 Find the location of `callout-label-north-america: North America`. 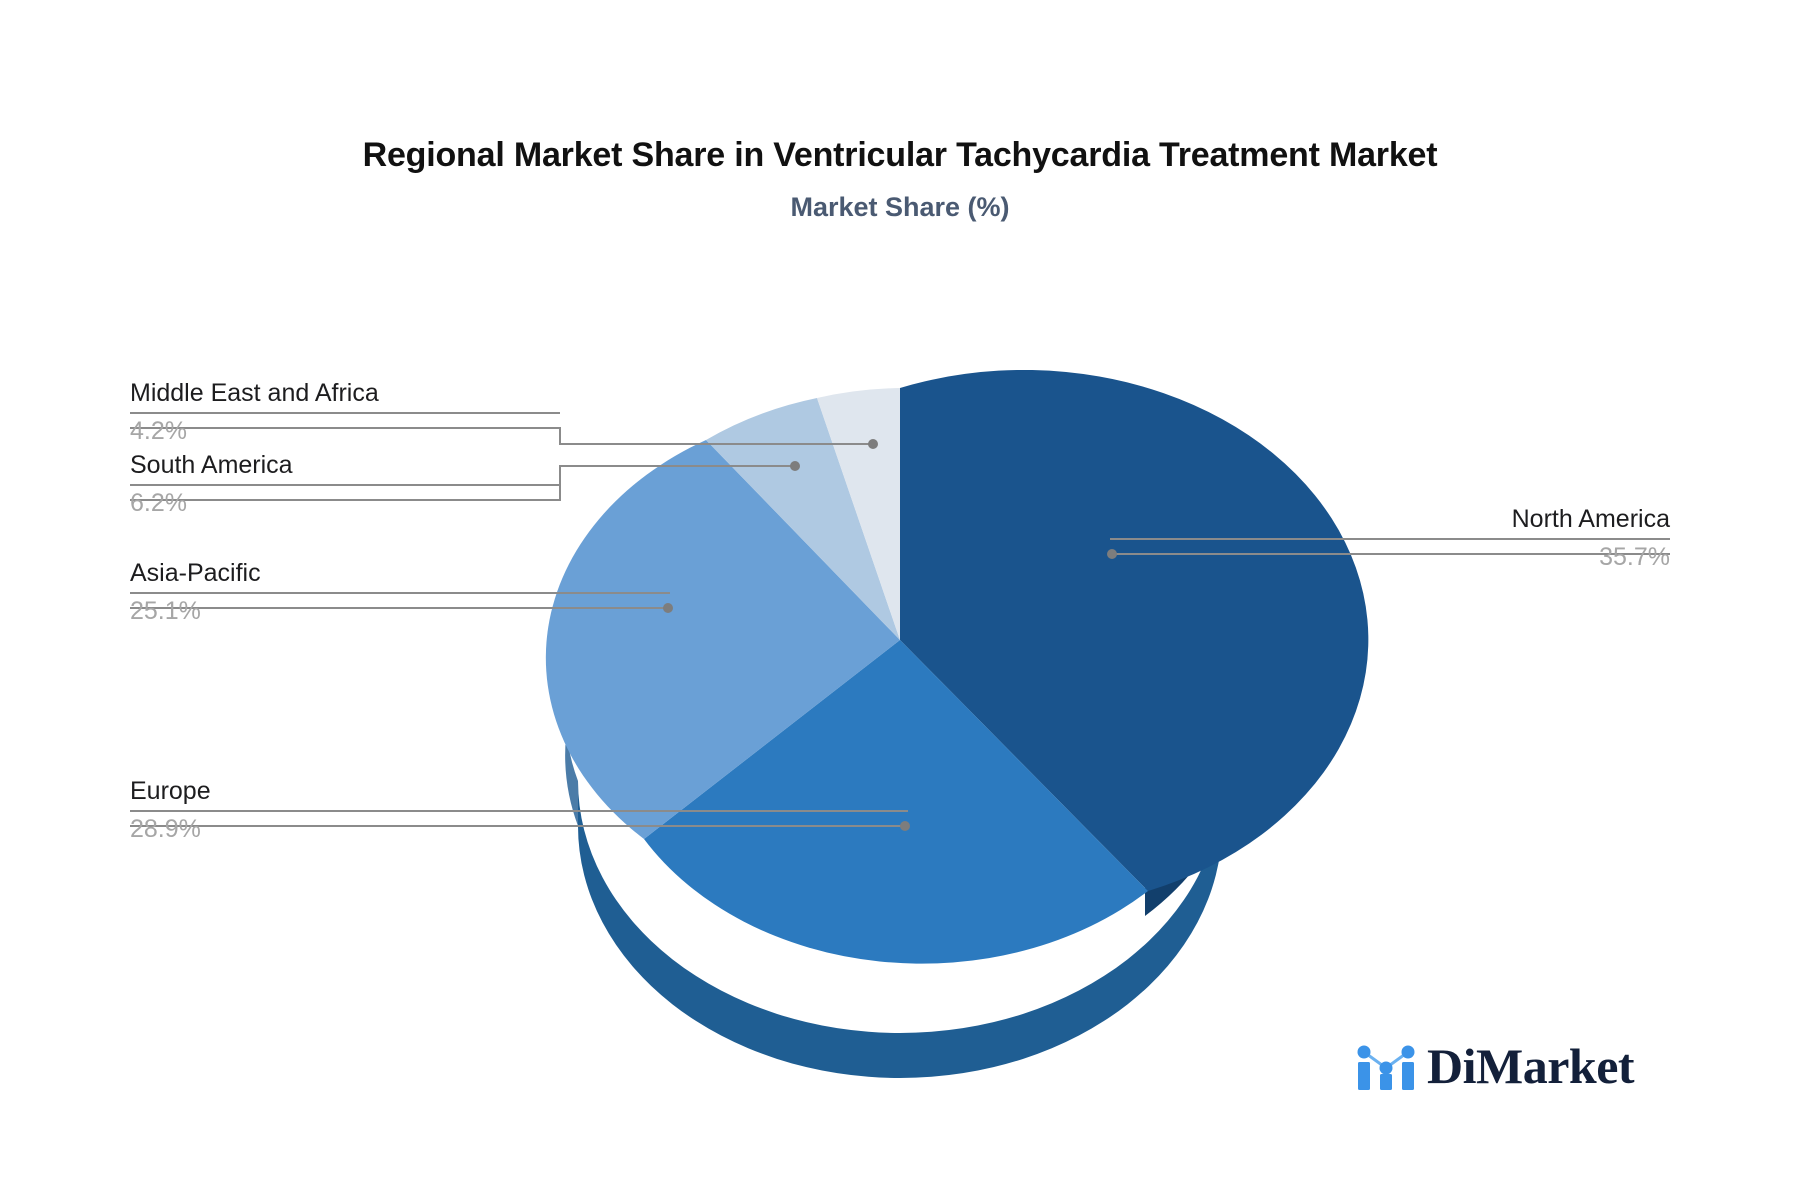

callout-label-north-america: North America is located at coordinates (1590, 519).